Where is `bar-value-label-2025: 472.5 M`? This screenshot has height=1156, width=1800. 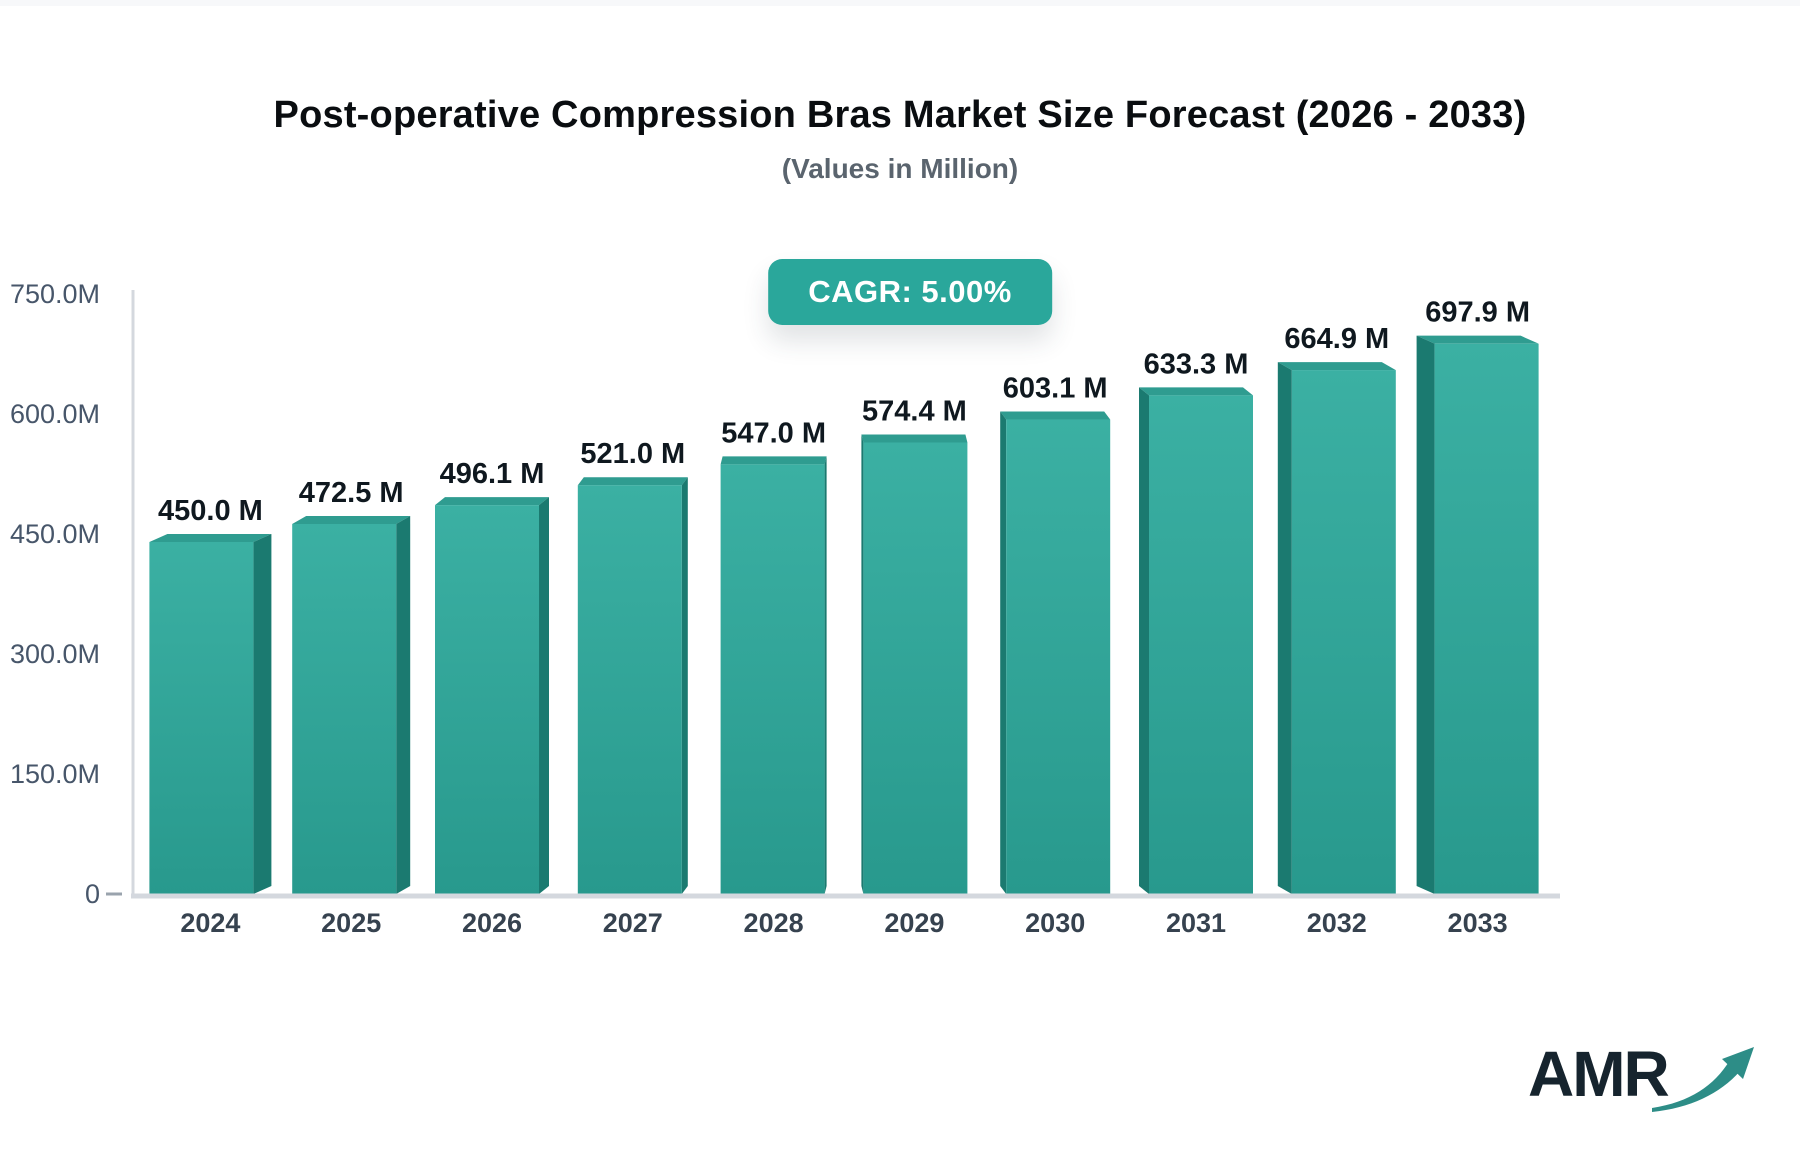 bar-value-label-2025: 472.5 M is located at coordinates (351, 493).